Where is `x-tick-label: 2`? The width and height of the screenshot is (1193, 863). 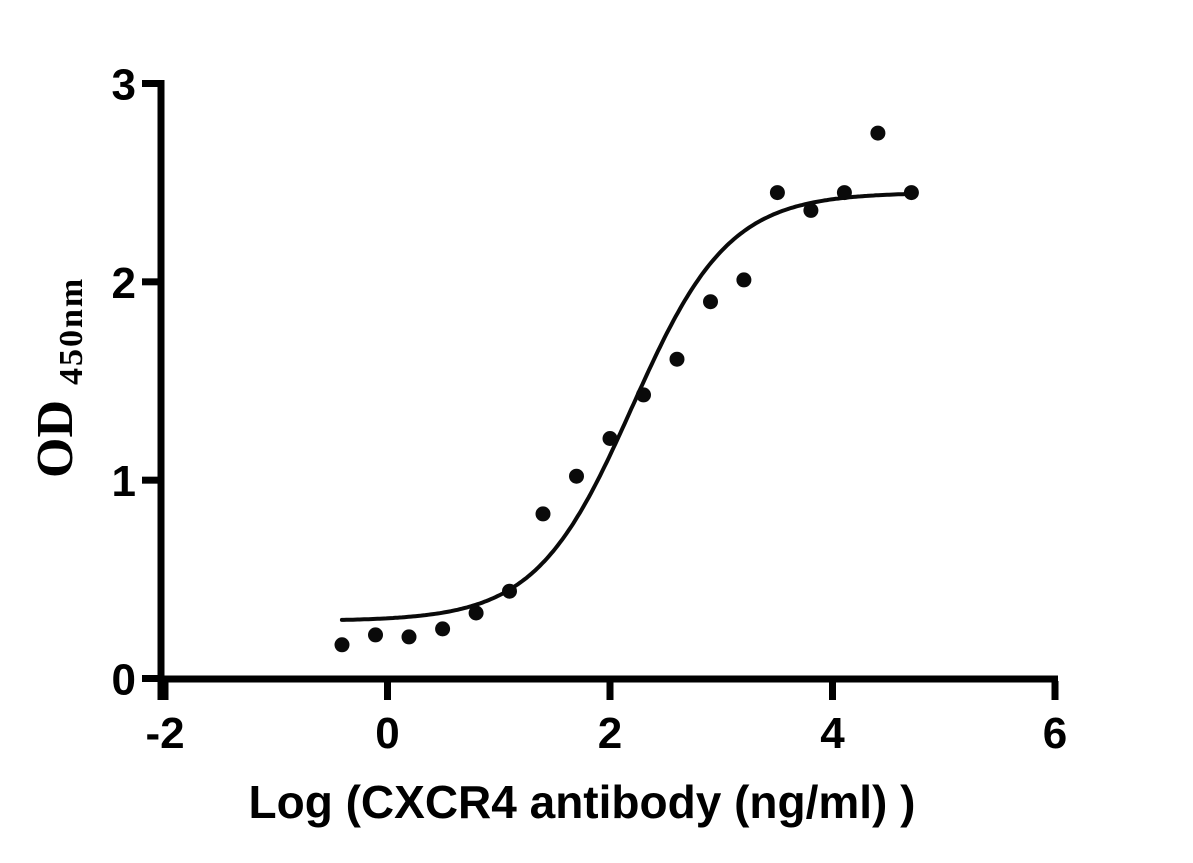 x-tick-label: 2 is located at coordinates (610, 733).